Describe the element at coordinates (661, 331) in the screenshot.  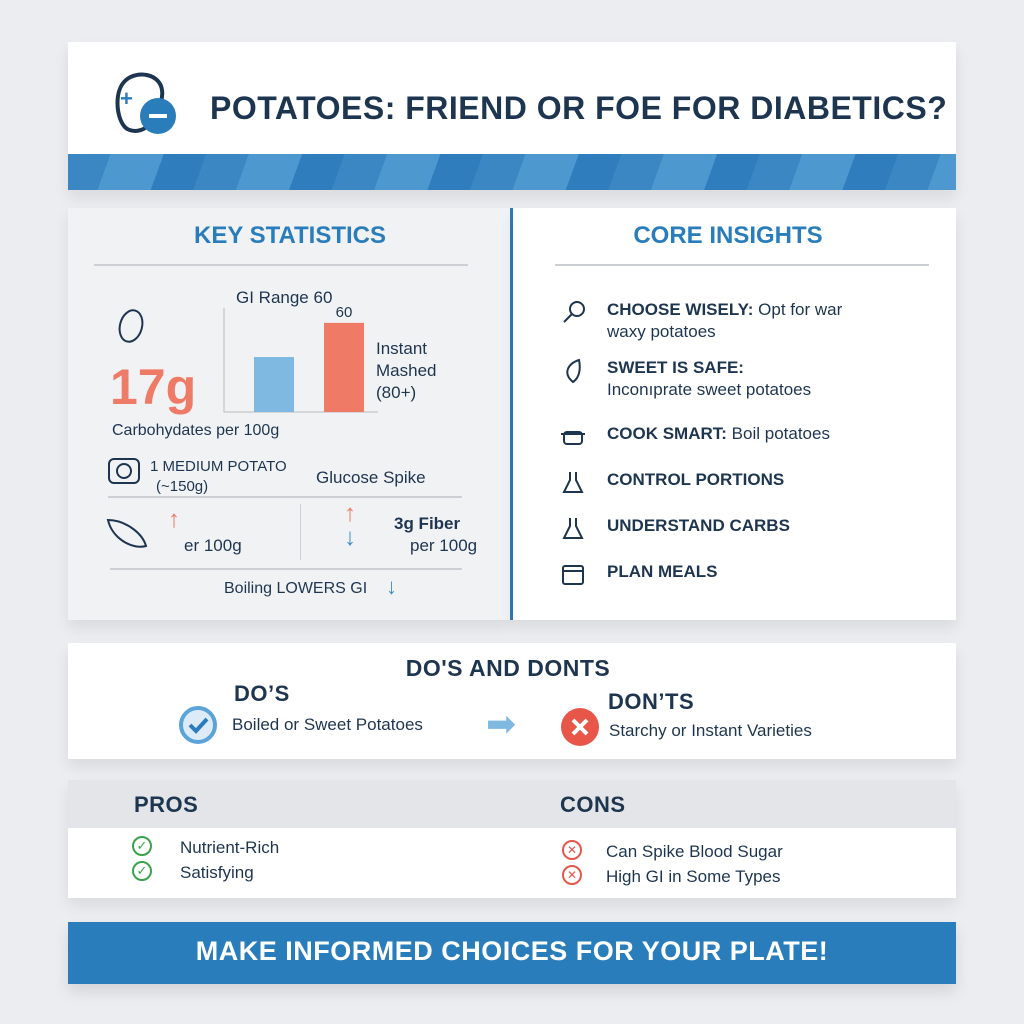
I see `insight-line2: waxy potatoes` at that location.